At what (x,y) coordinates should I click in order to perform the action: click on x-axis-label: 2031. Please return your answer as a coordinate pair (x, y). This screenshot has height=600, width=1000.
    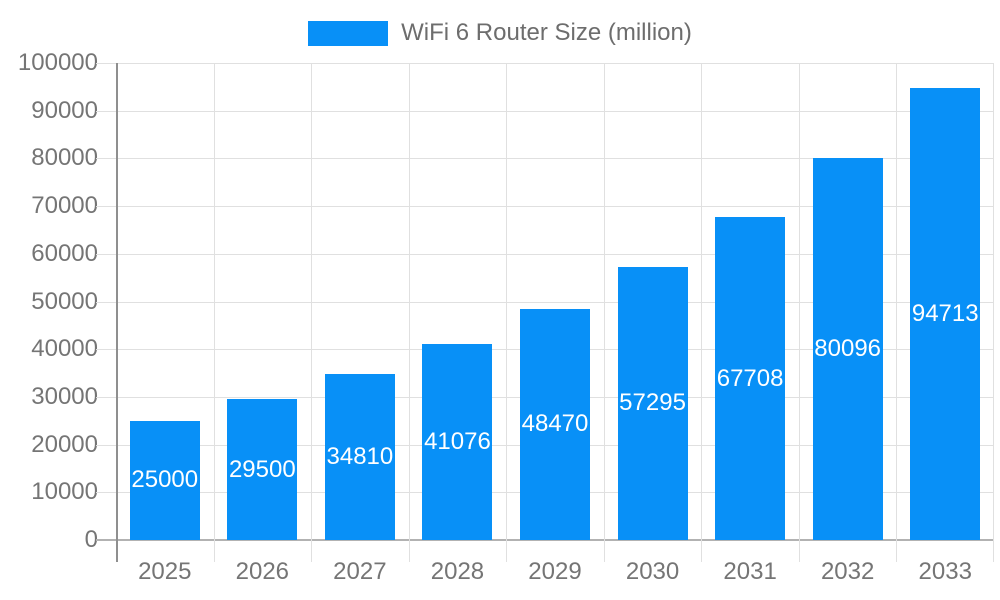
    Looking at the image, I should click on (750, 571).